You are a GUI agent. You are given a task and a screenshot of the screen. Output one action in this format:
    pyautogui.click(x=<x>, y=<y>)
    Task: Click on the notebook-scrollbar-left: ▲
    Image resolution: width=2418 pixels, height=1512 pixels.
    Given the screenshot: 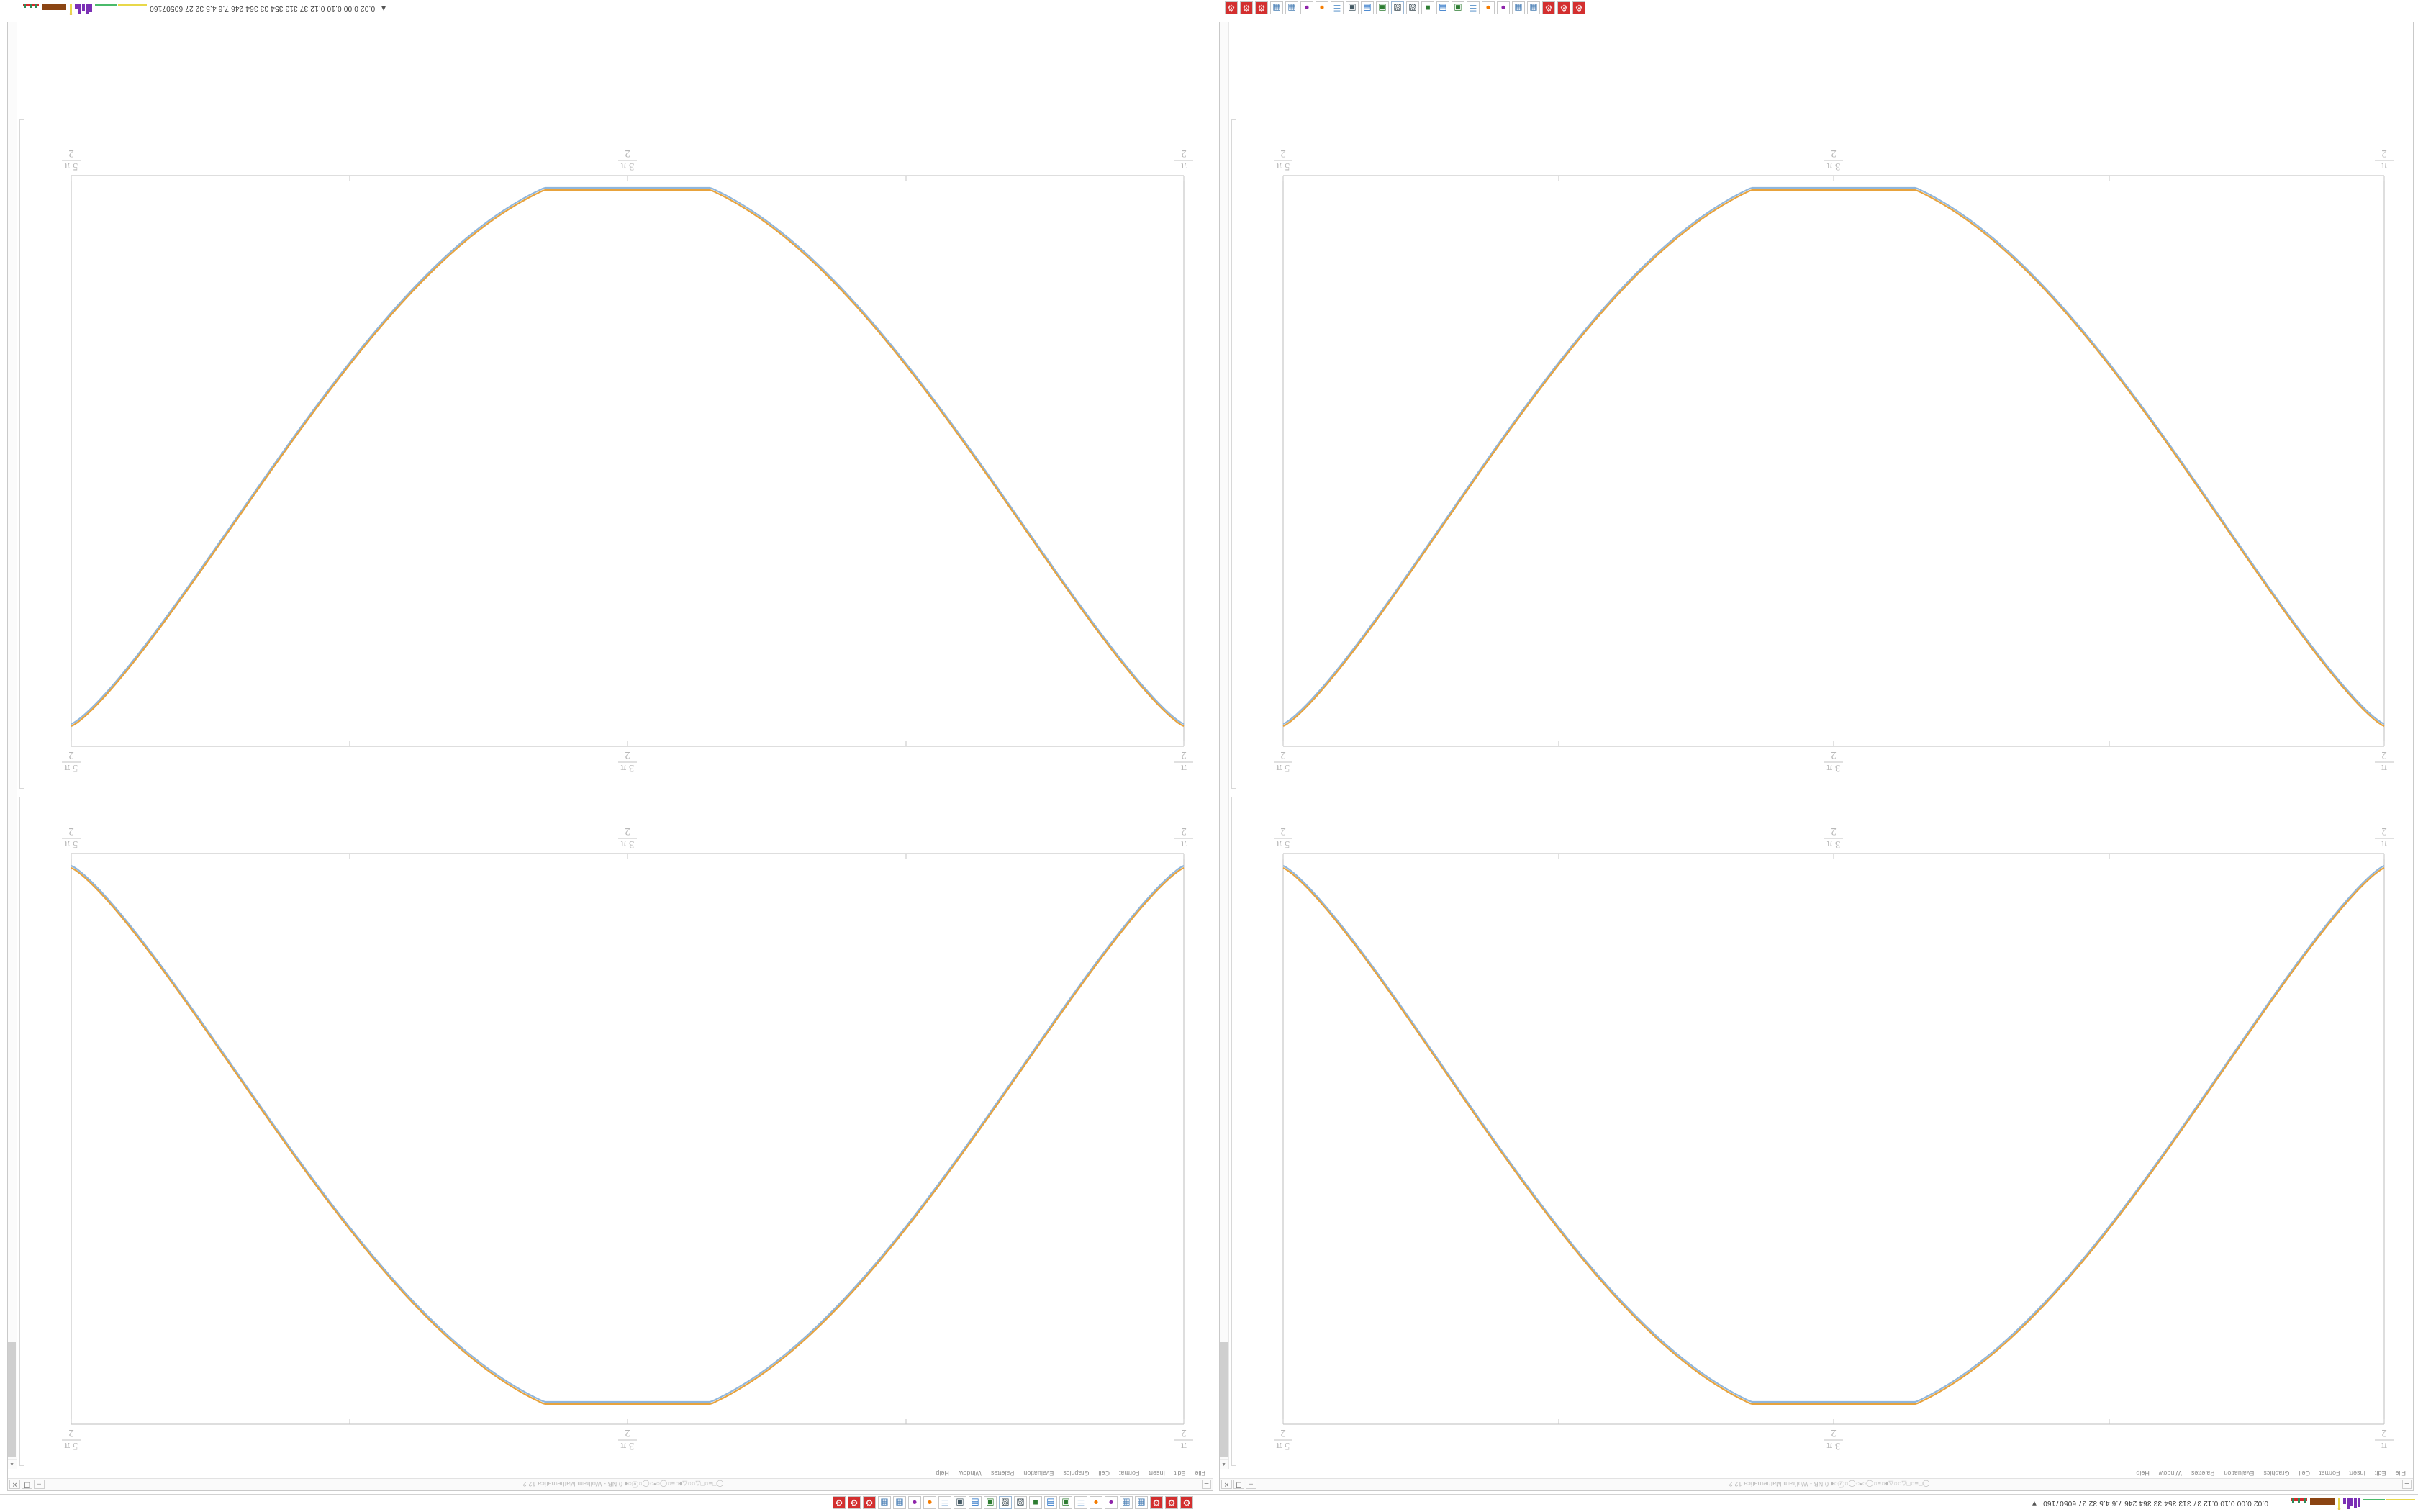 What is the action you would take?
    pyautogui.click(x=1224, y=746)
    